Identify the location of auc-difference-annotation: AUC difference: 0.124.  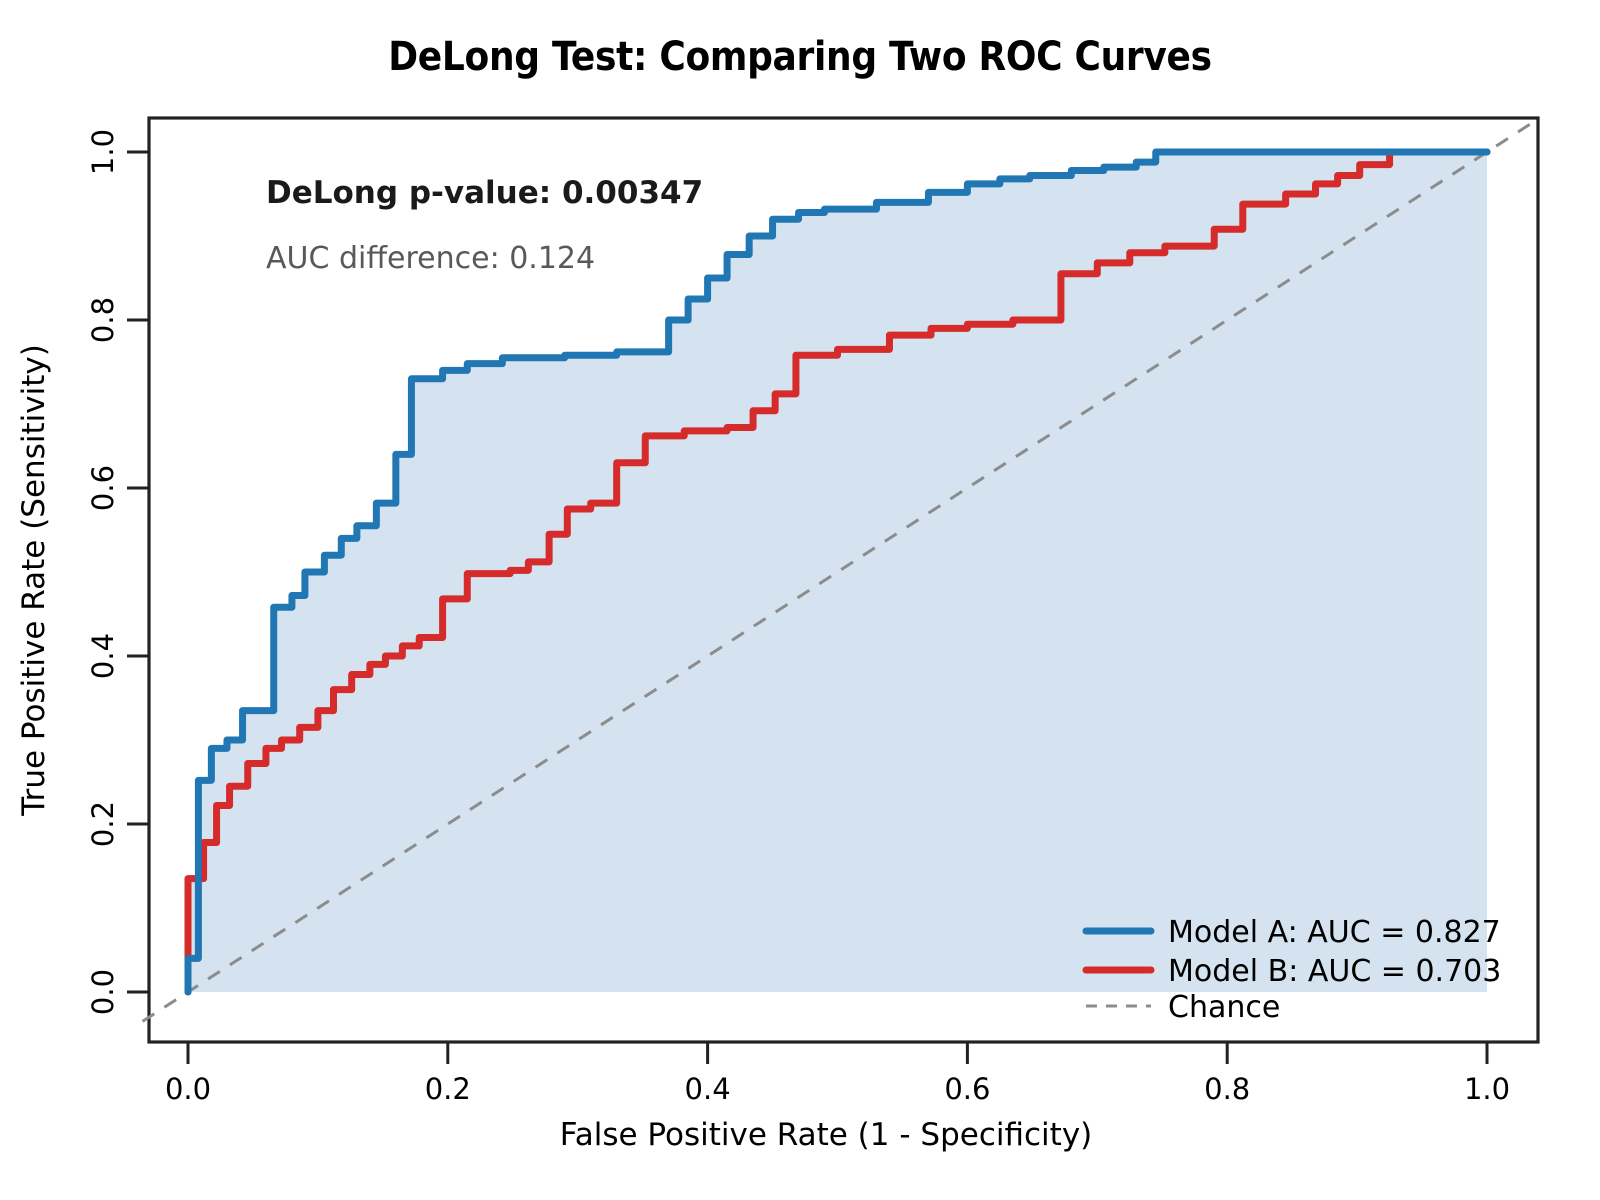
(430, 258).